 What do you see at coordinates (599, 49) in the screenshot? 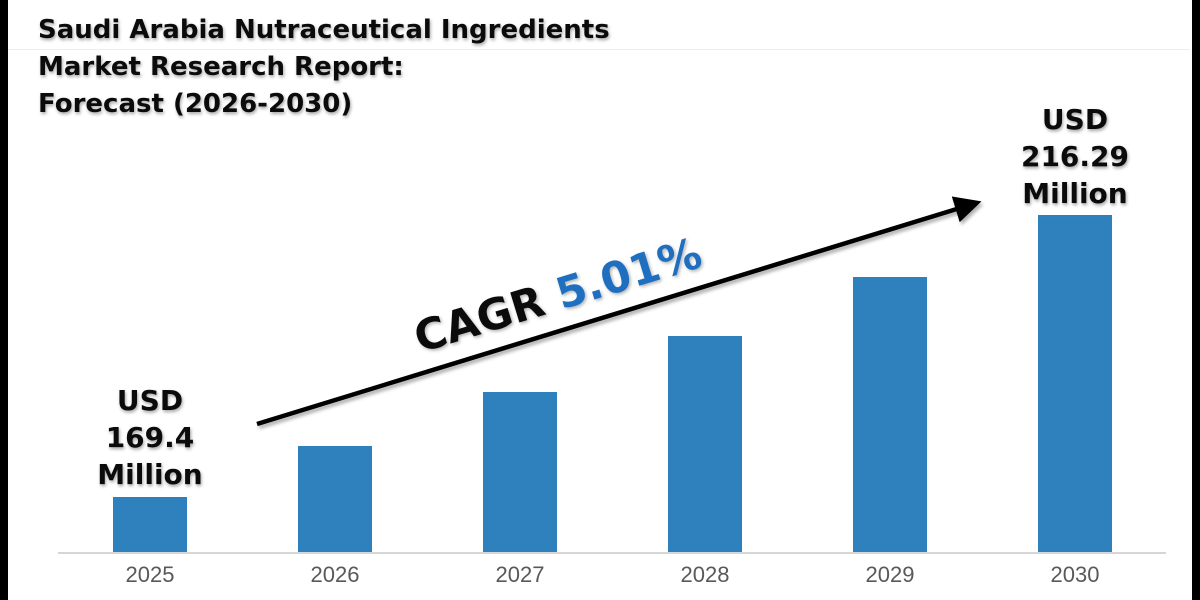
I see `faint-divider-line` at bounding box center [599, 49].